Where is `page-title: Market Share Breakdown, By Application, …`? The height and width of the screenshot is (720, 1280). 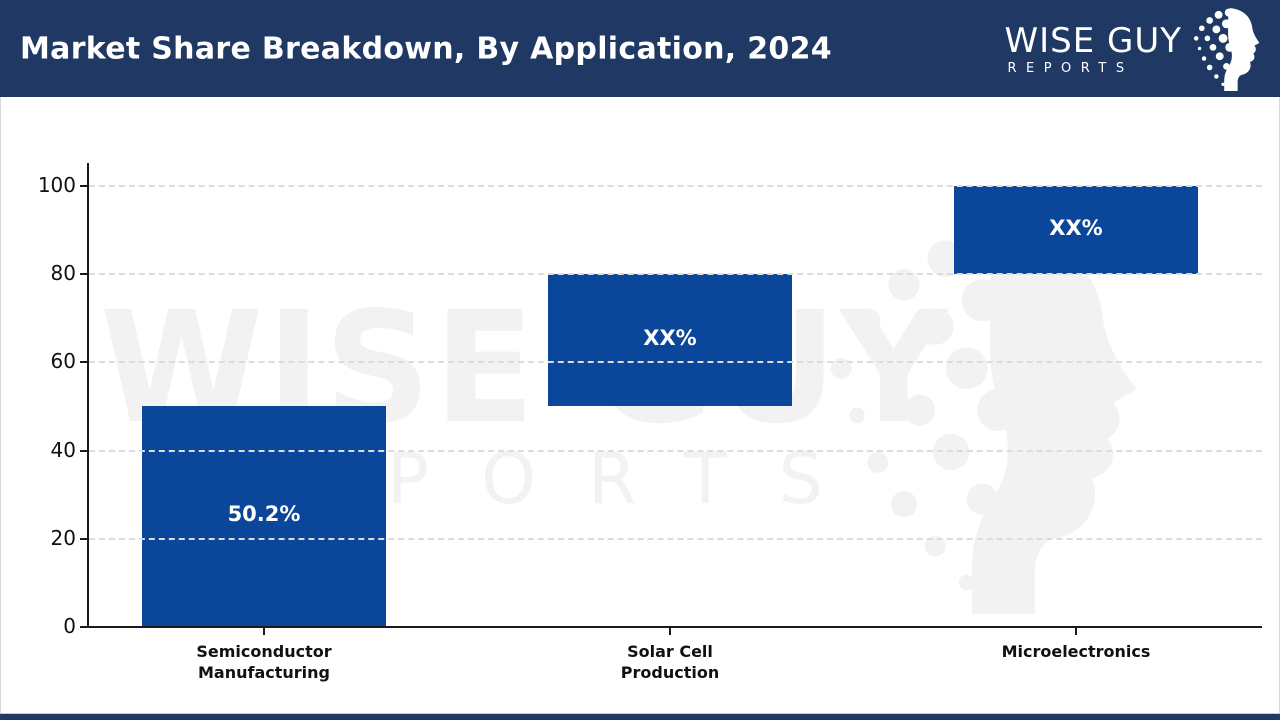
page-title: Market Share Breakdown, By Application, … is located at coordinates (426, 48).